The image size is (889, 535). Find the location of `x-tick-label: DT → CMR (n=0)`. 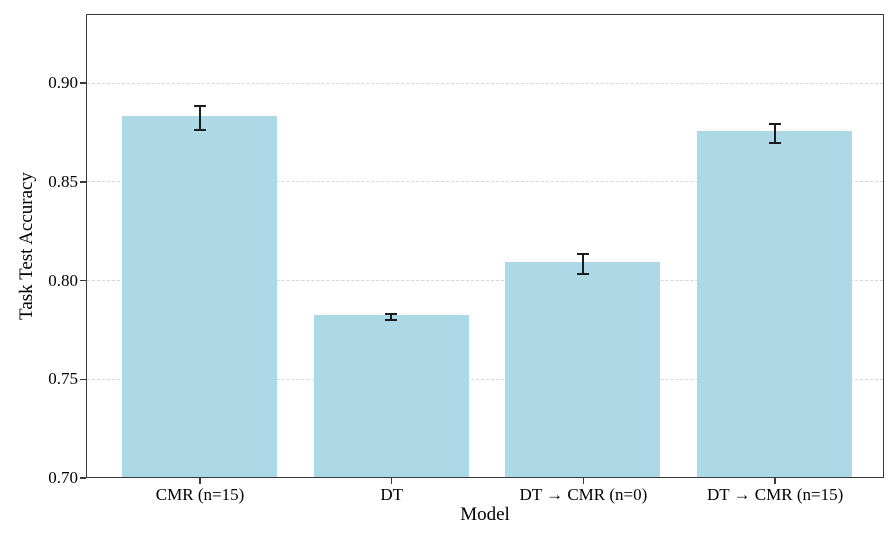

x-tick-label: DT → CMR (n=0) is located at coordinates (583, 494).